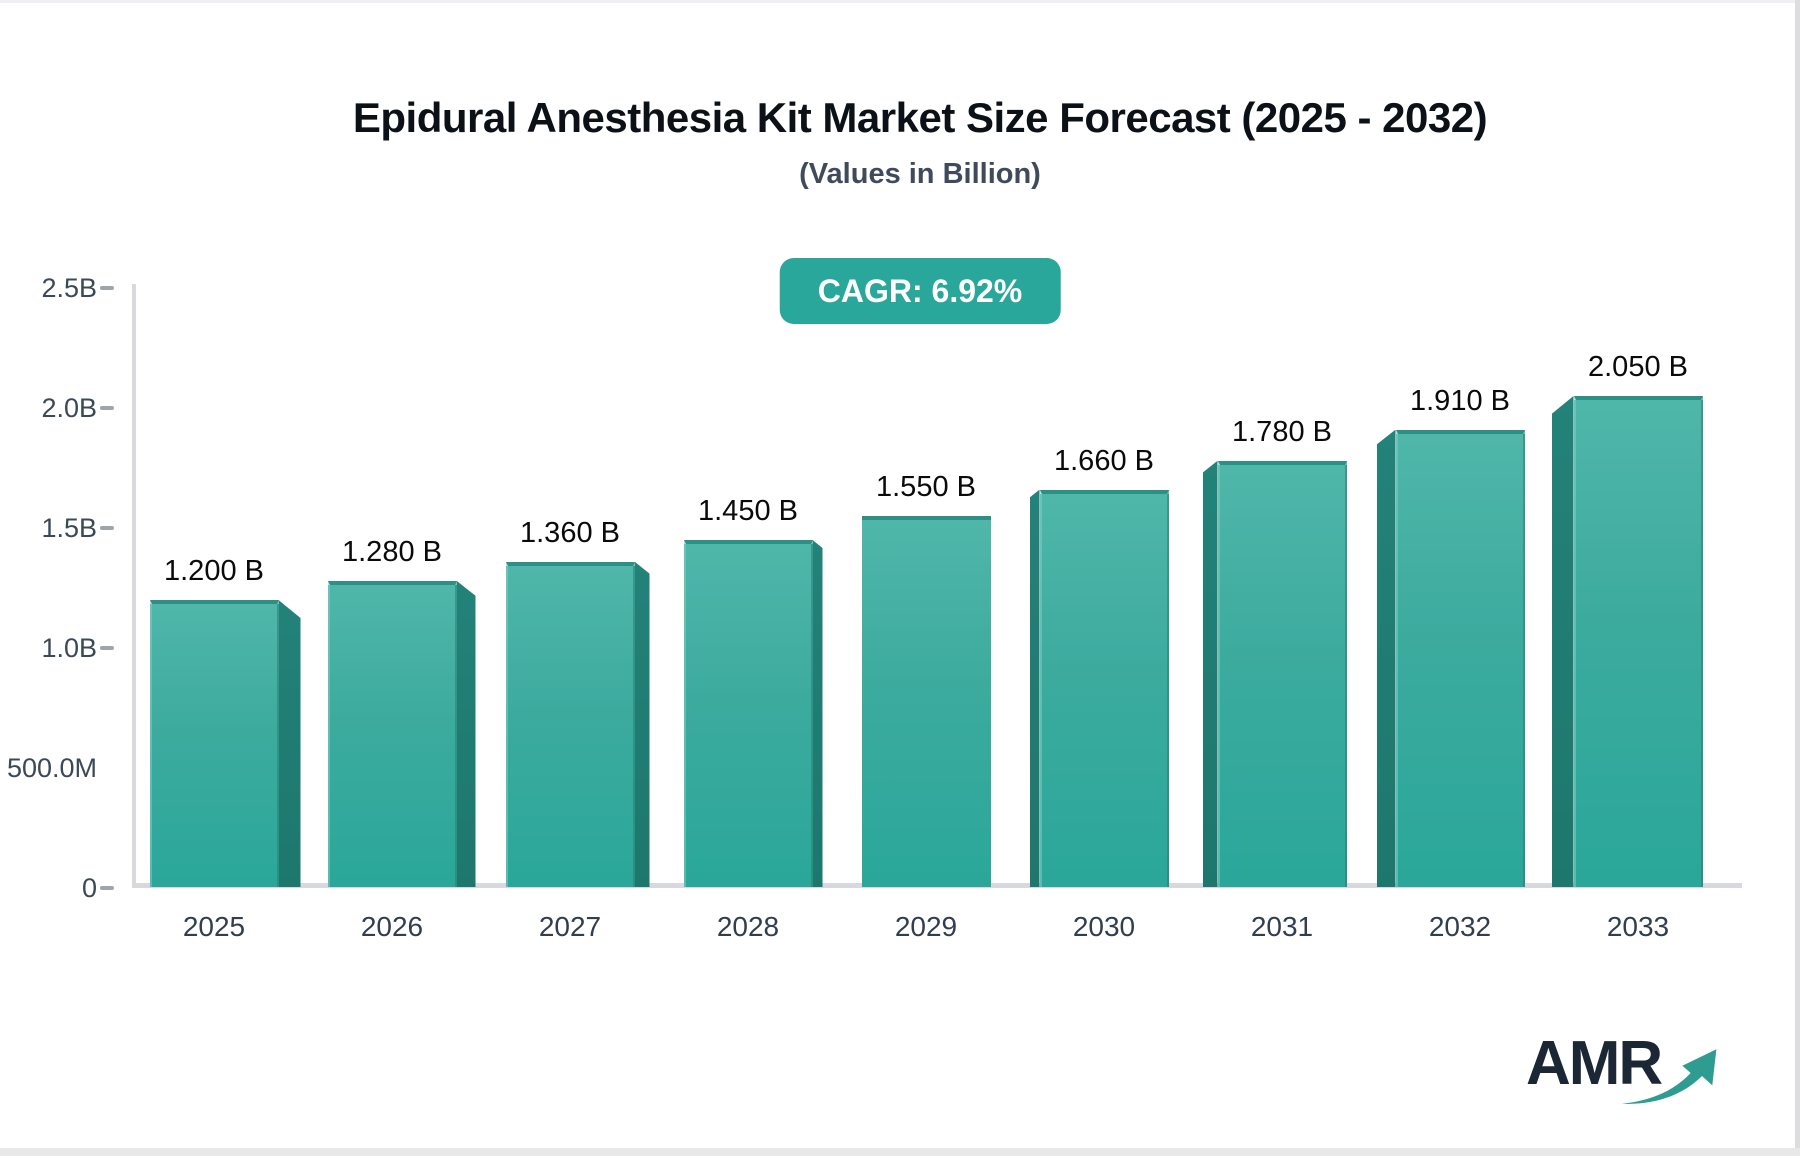 The height and width of the screenshot is (1156, 1800). What do you see at coordinates (1638, 926) in the screenshot?
I see `x-axis-label-2033: 2033` at bounding box center [1638, 926].